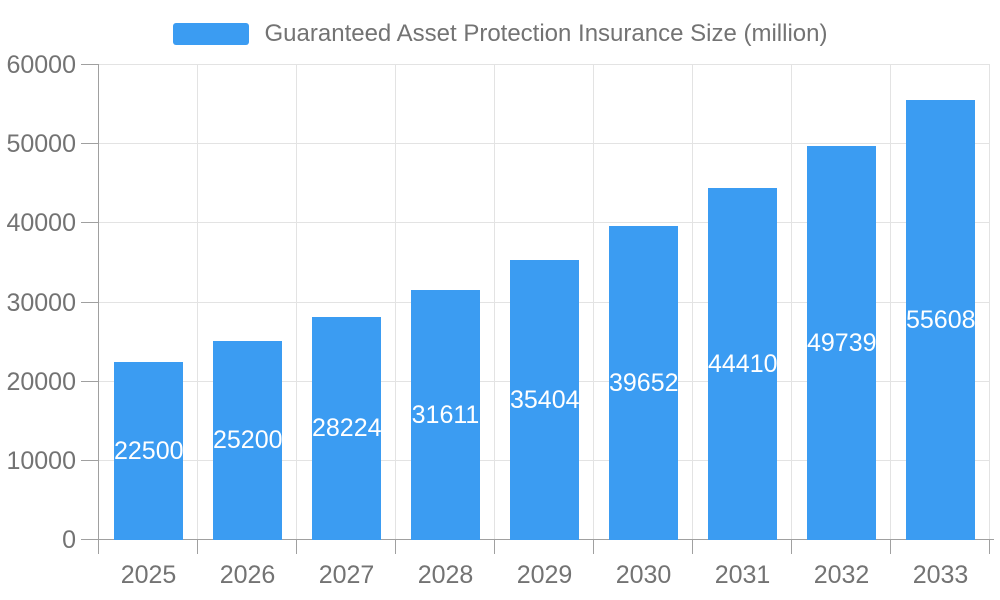 This screenshot has width=1000, height=600. I want to click on bar-value-label: 28224, so click(347, 428).